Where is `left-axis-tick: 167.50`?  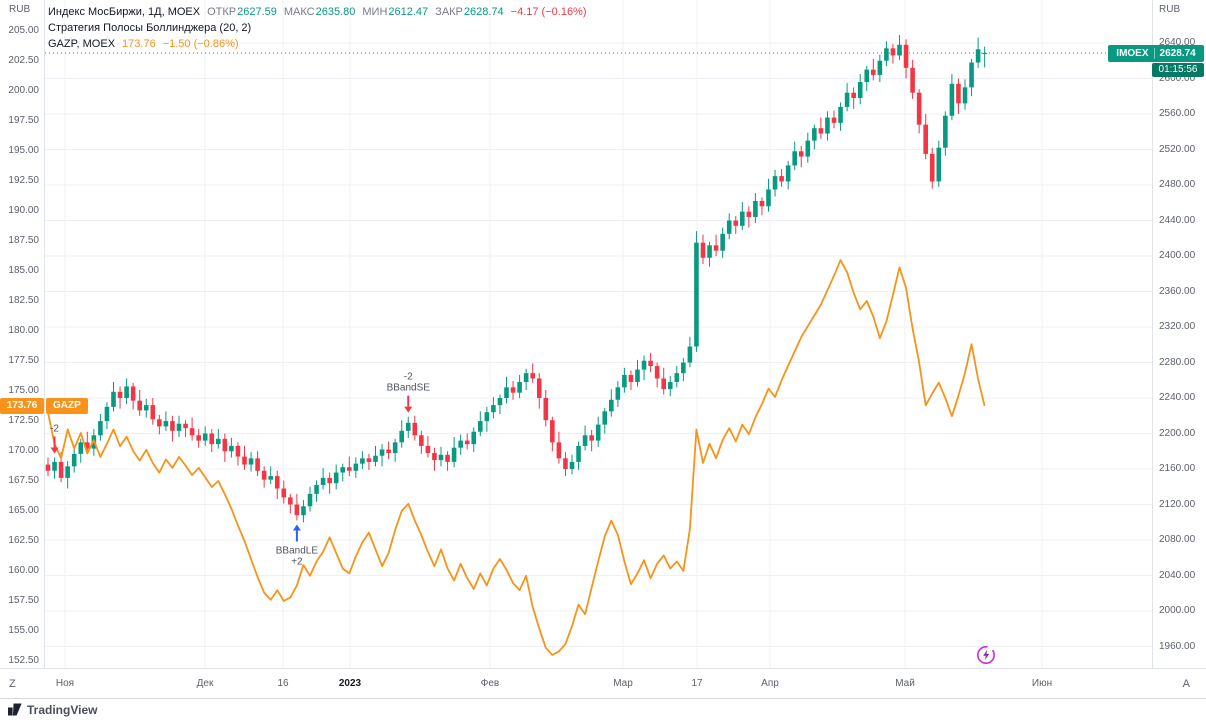
left-axis-tick: 167.50 is located at coordinates (23, 480).